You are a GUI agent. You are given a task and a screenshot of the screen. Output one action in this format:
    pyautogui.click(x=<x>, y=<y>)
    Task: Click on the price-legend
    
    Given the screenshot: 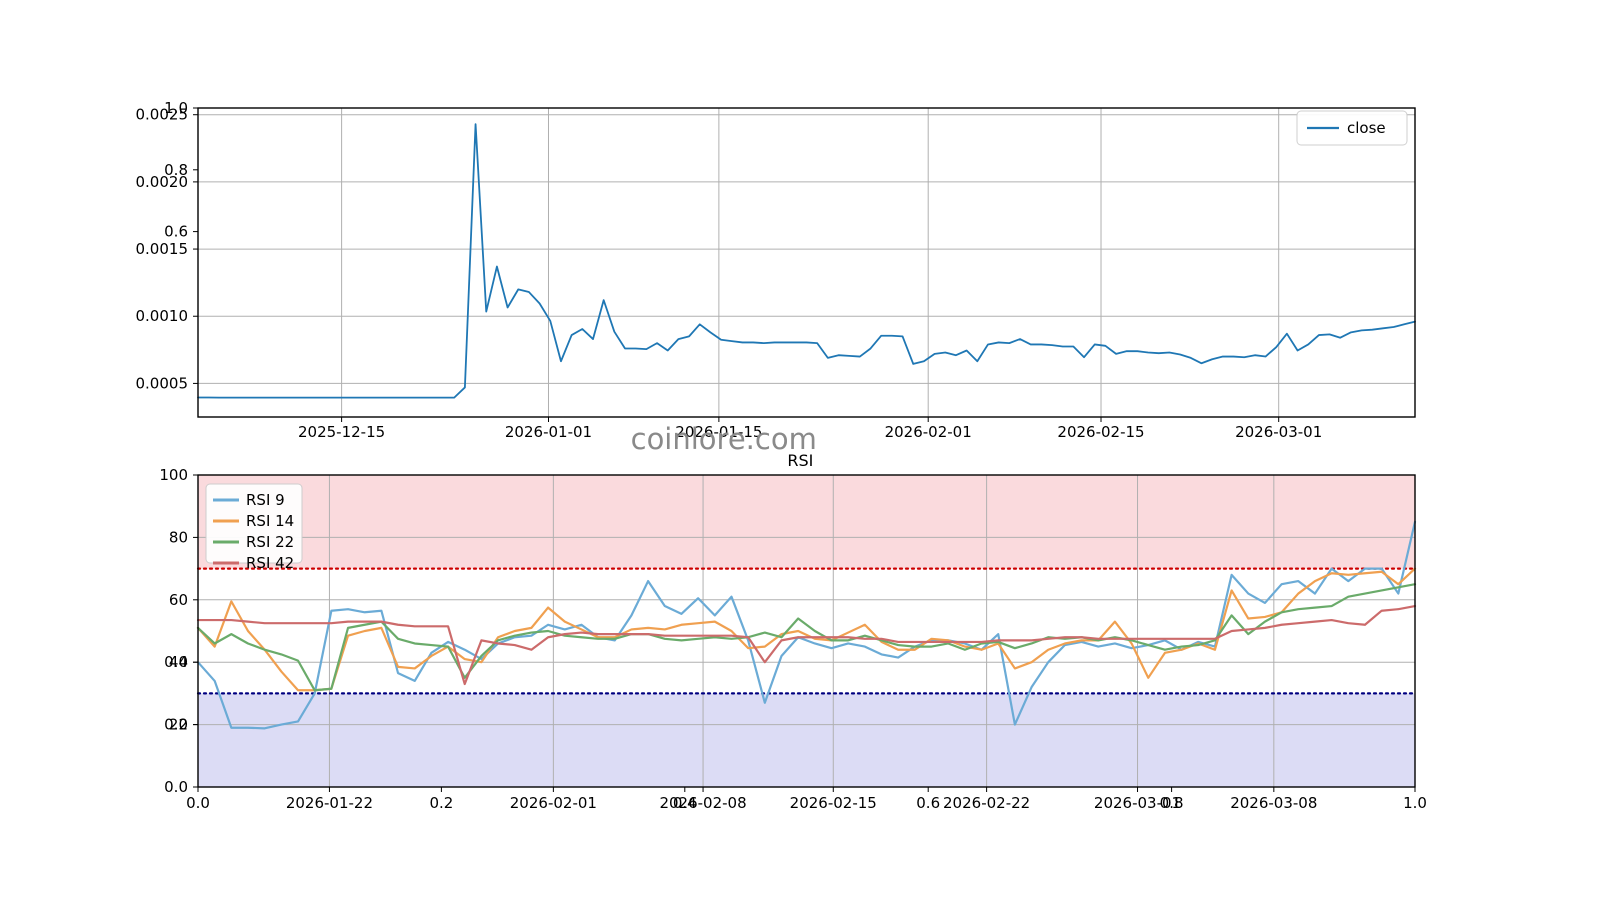 What is the action you would take?
    pyautogui.click(x=1352, y=128)
    